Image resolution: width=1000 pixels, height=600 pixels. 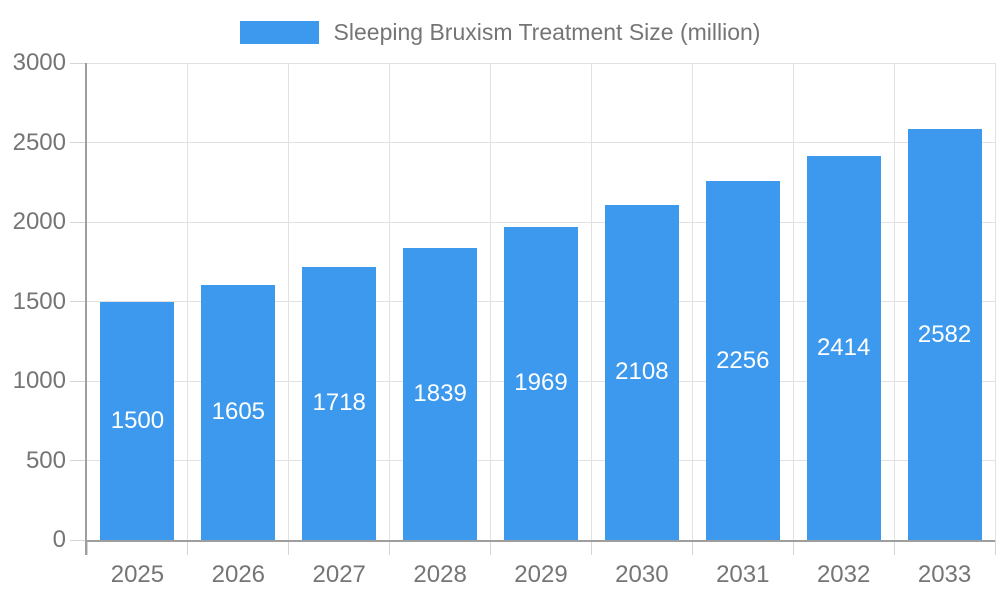 I want to click on y-axis-label: 2500, so click(x=39, y=142).